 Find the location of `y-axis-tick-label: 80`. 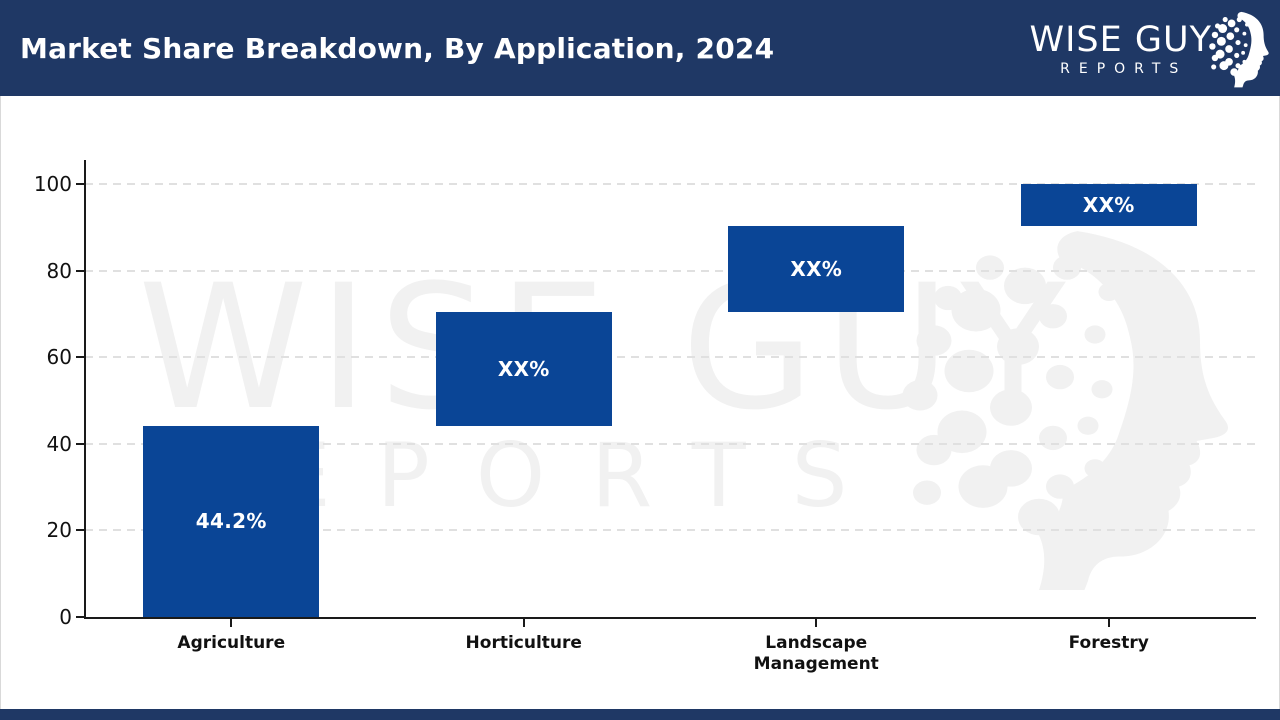

y-axis-tick-label: 80 is located at coordinates (59, 270).